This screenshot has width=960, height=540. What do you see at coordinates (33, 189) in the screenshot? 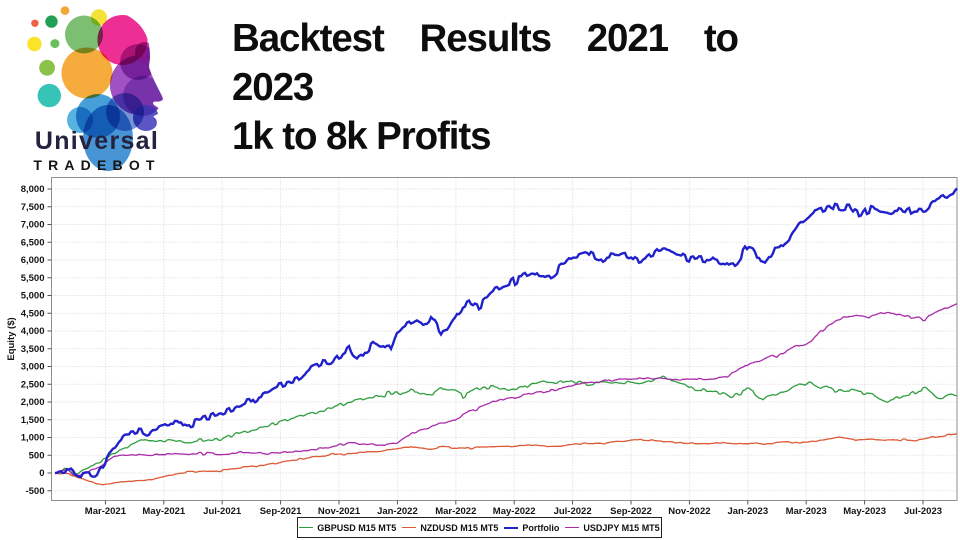
I see `svg-text: 8,000` at bounding box center [33, 189].